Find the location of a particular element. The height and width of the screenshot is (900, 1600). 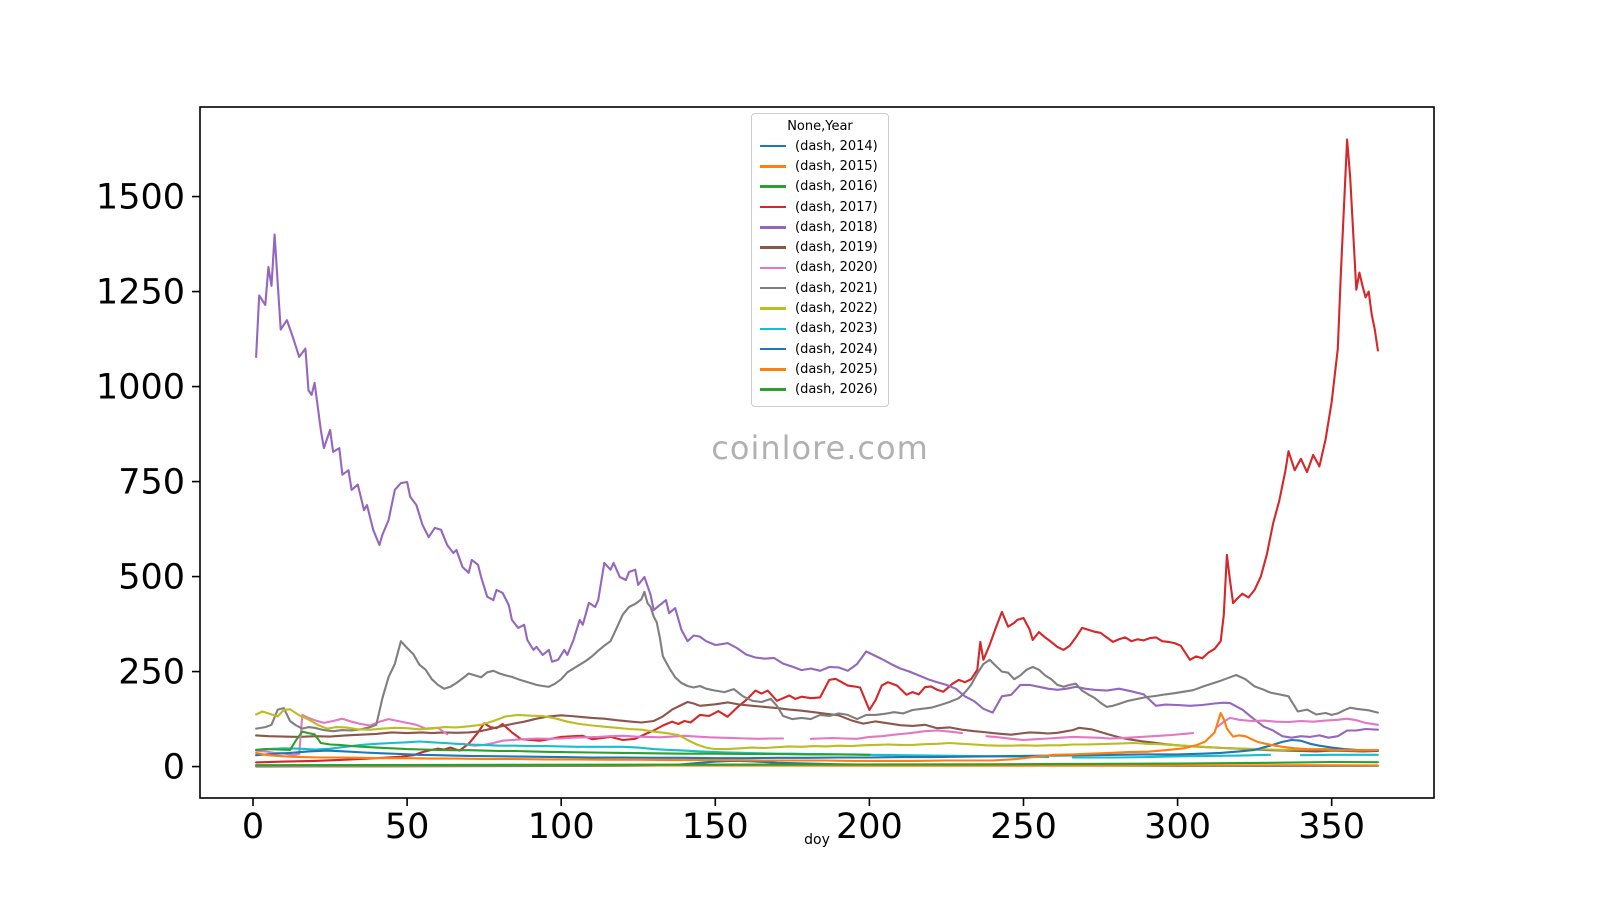

series-line-2020 is located at coordinates (817, 735).